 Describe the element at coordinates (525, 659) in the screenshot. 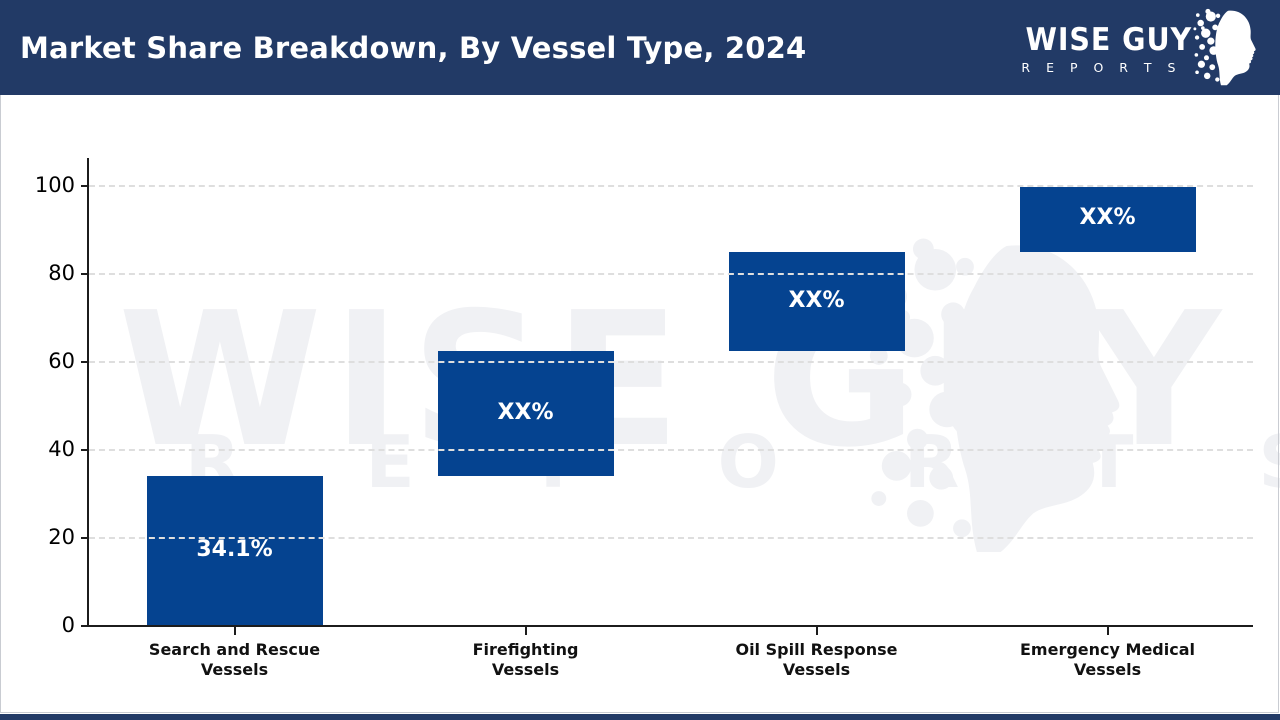

I see `x-category-label: Firefighting Vessels` at that location.